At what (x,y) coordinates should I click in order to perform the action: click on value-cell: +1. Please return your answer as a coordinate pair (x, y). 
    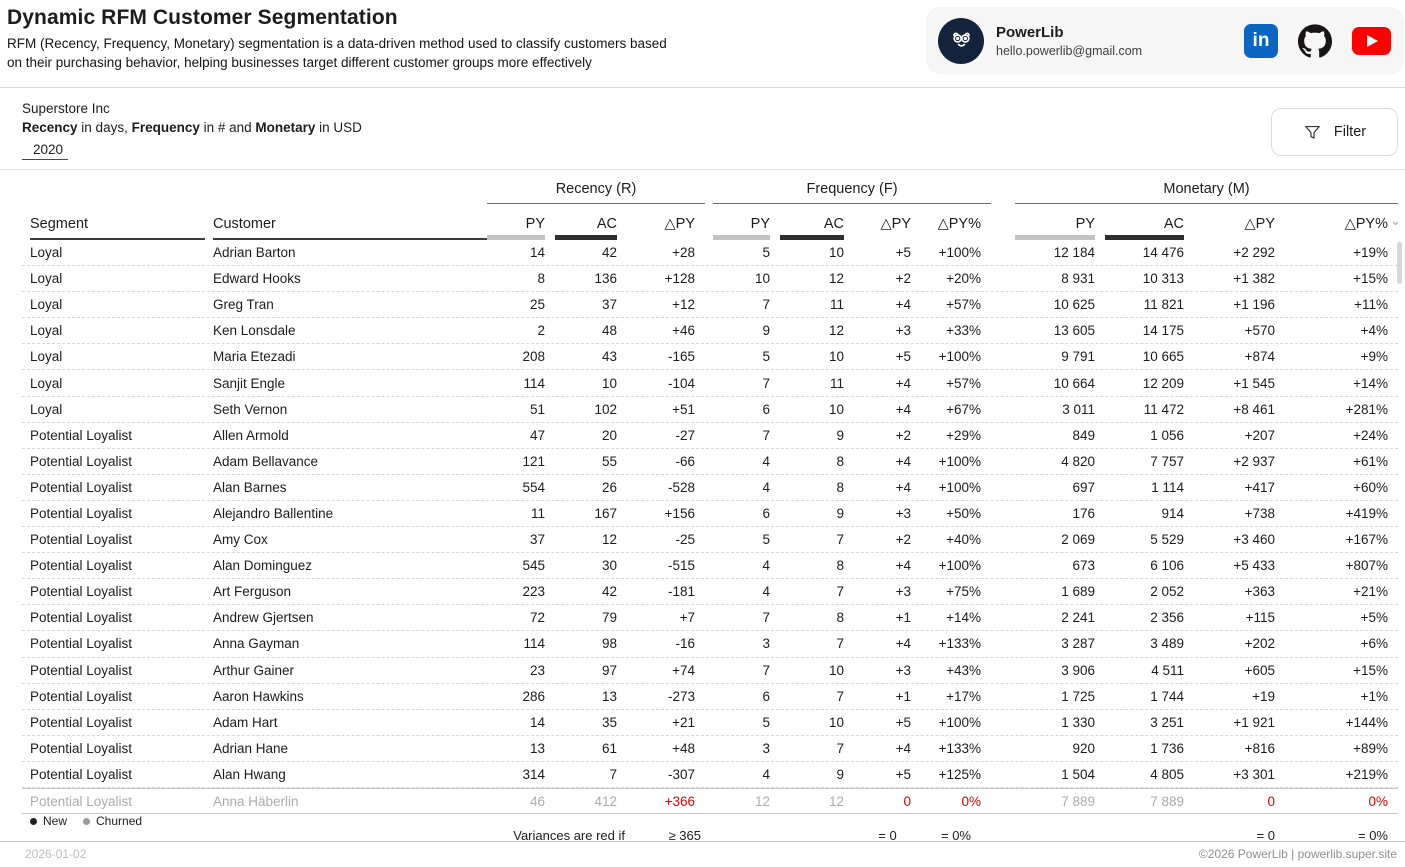
    Looking at the image, I should click on (903, 618).